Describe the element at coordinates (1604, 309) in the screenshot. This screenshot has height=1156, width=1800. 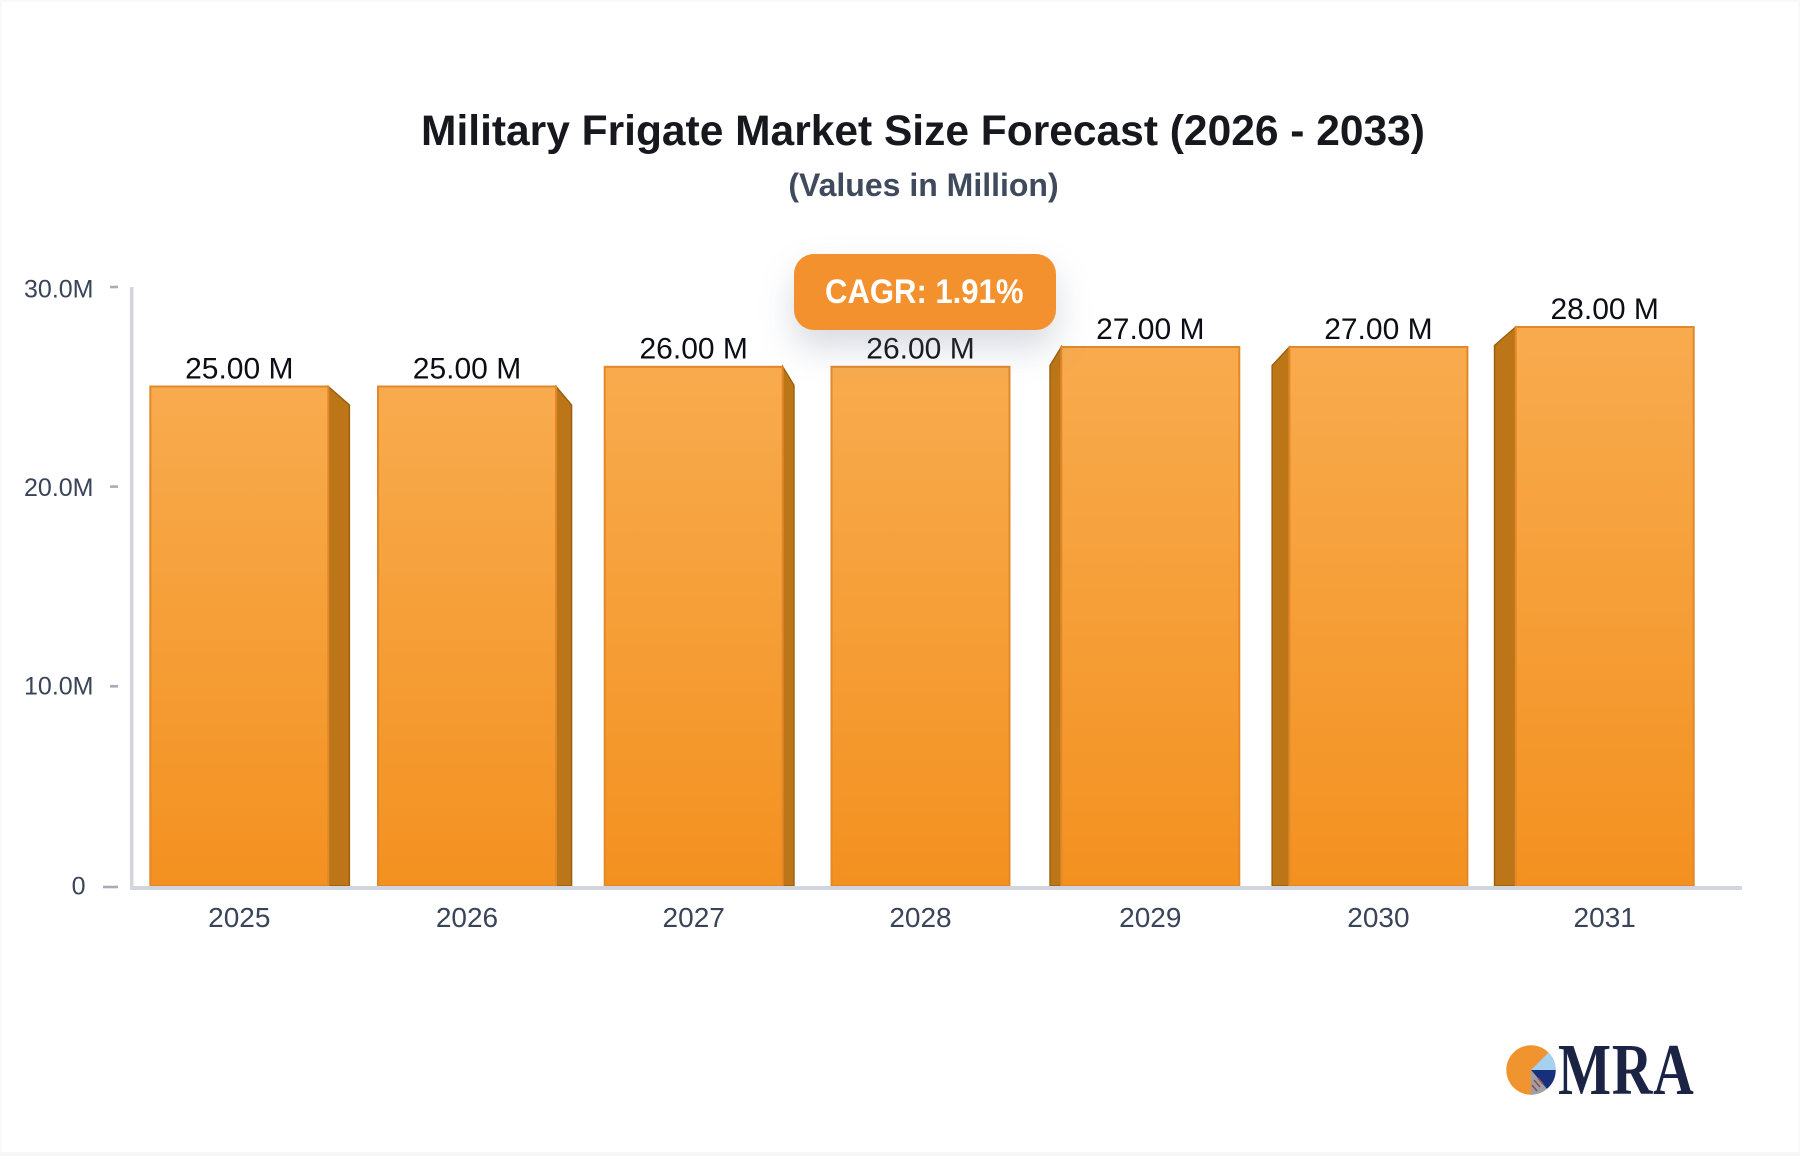
I see `svg-text: 28.00 M` at that location.